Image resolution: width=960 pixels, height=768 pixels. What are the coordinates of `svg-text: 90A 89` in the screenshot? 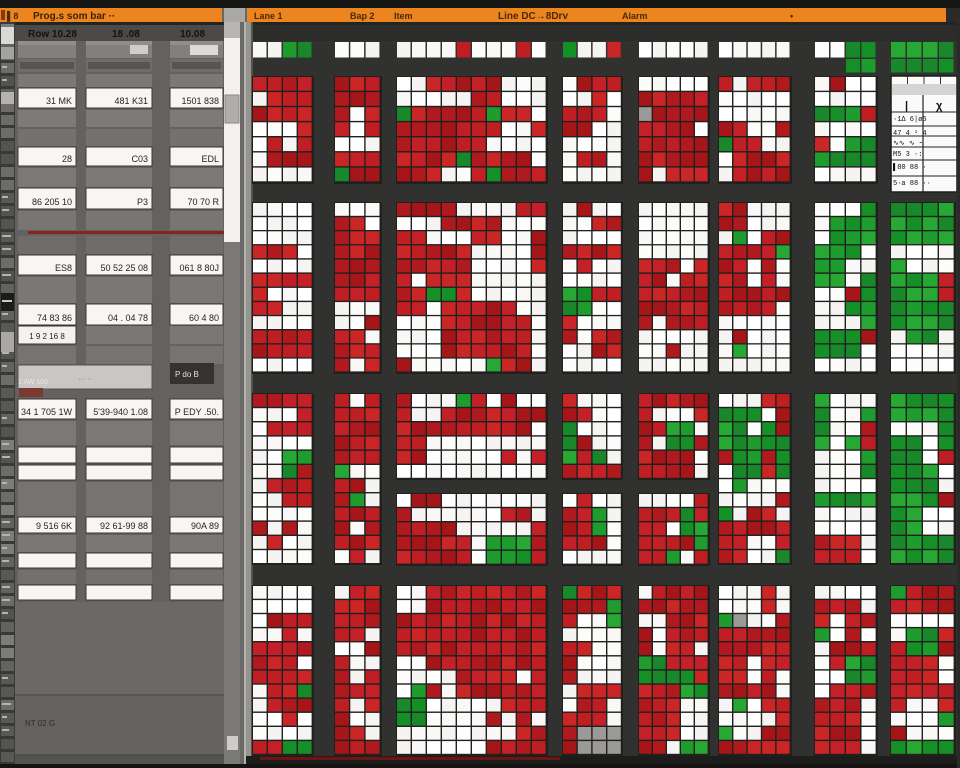 It's located at (205, 526).